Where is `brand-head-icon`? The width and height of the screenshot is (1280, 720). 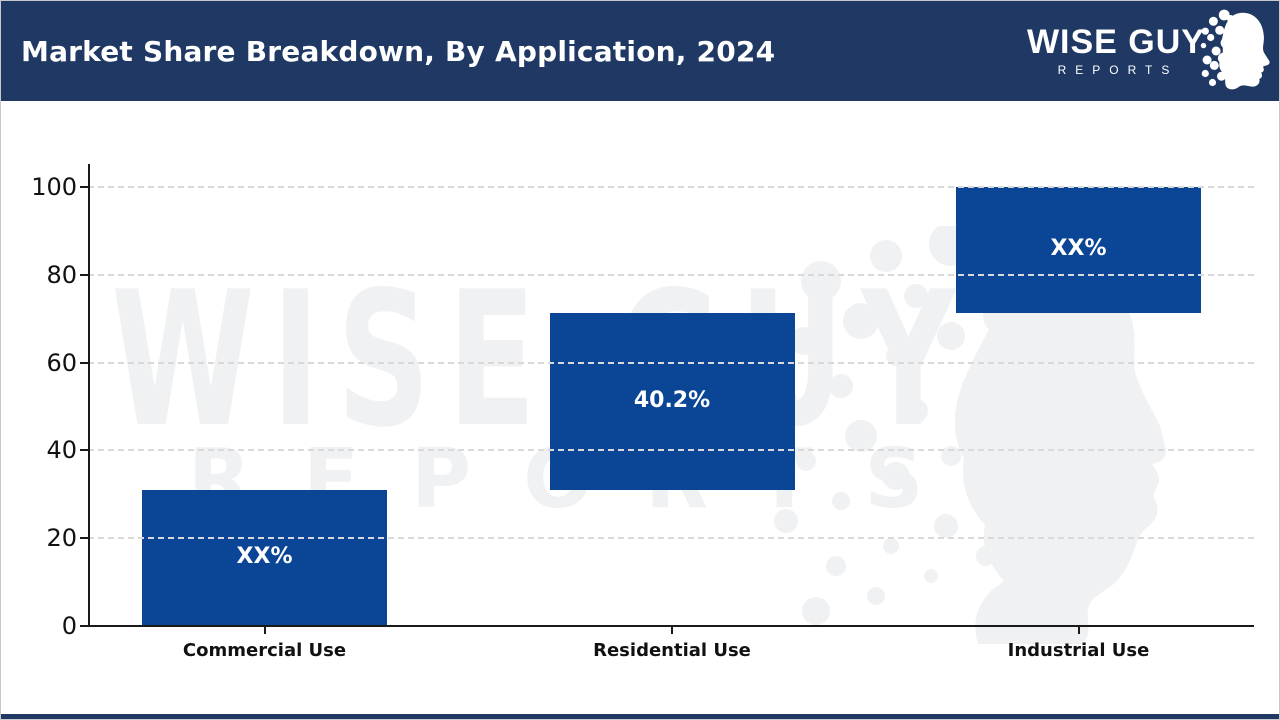 brand-head-icon is located at coordinates (1235, 49).